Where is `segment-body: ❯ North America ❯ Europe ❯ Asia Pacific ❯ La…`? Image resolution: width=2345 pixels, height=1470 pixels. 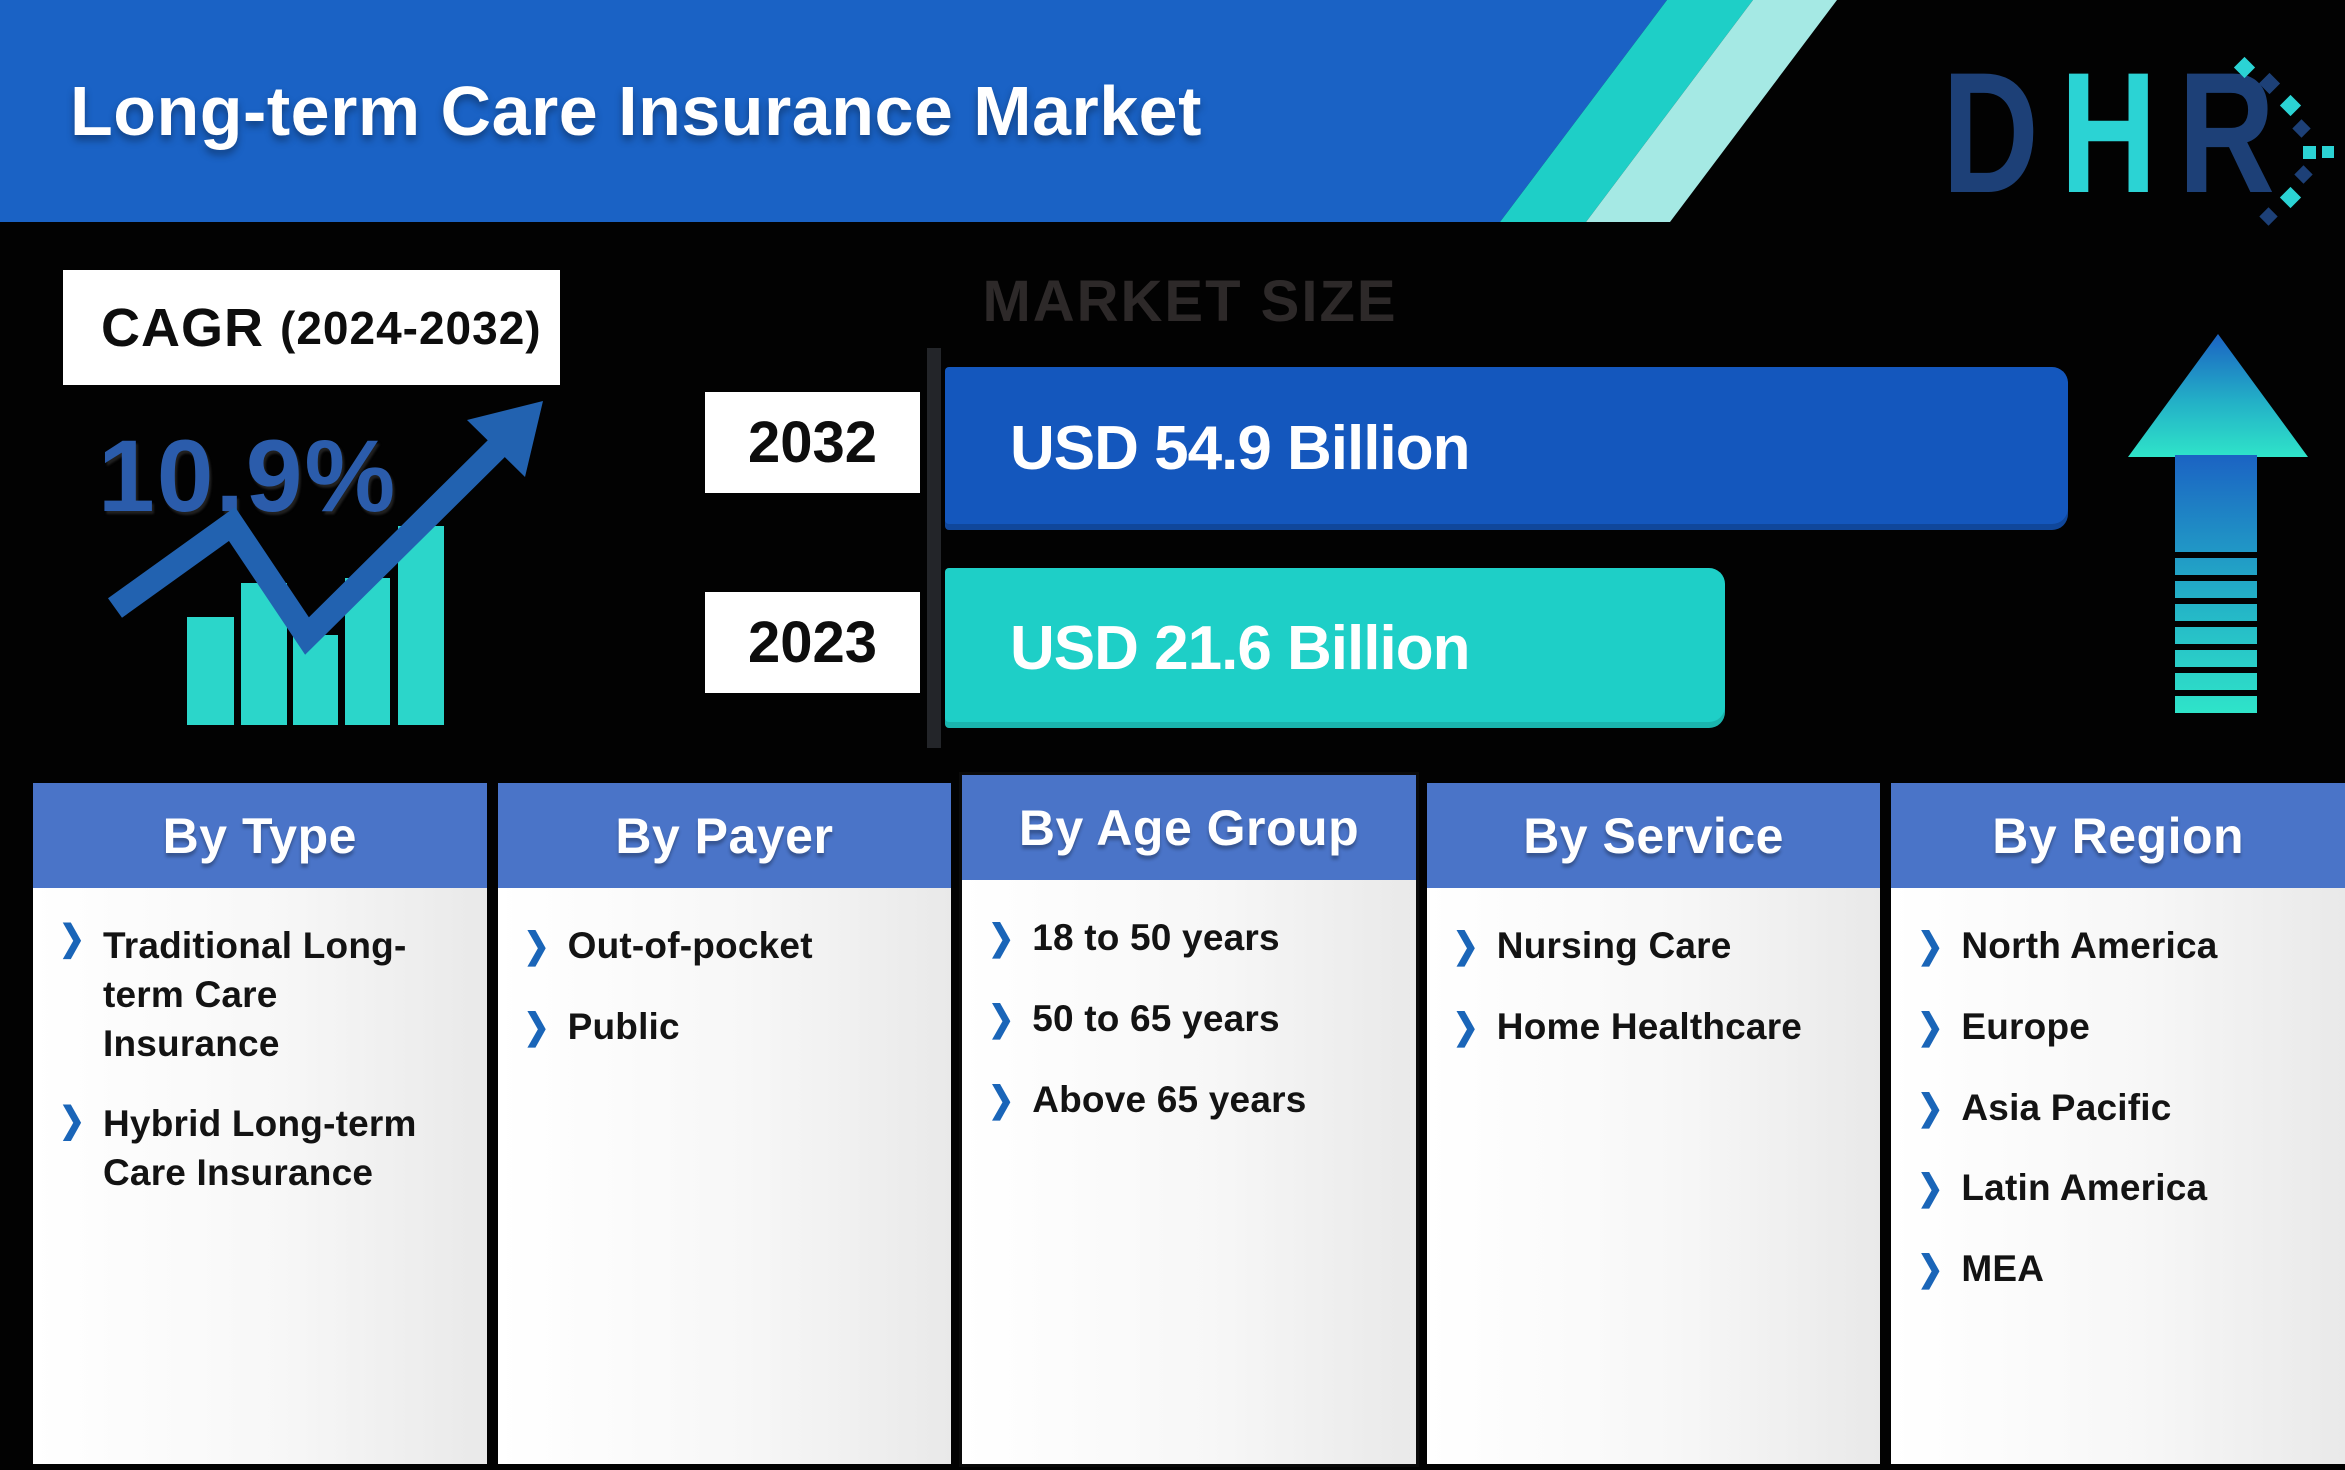 segment-body: ❯ North America ❯ Europe ❯ Asia Pacific ❯ La… is located at coordinates (2118, 1176).